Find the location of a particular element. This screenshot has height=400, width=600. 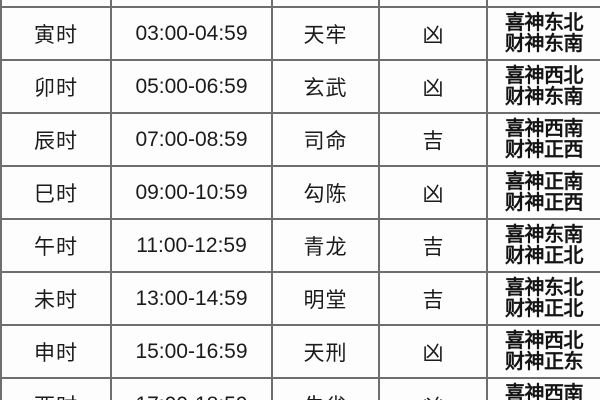

cell-directions: 喜神东北 财神正南 is located at coordinates (543, 4).